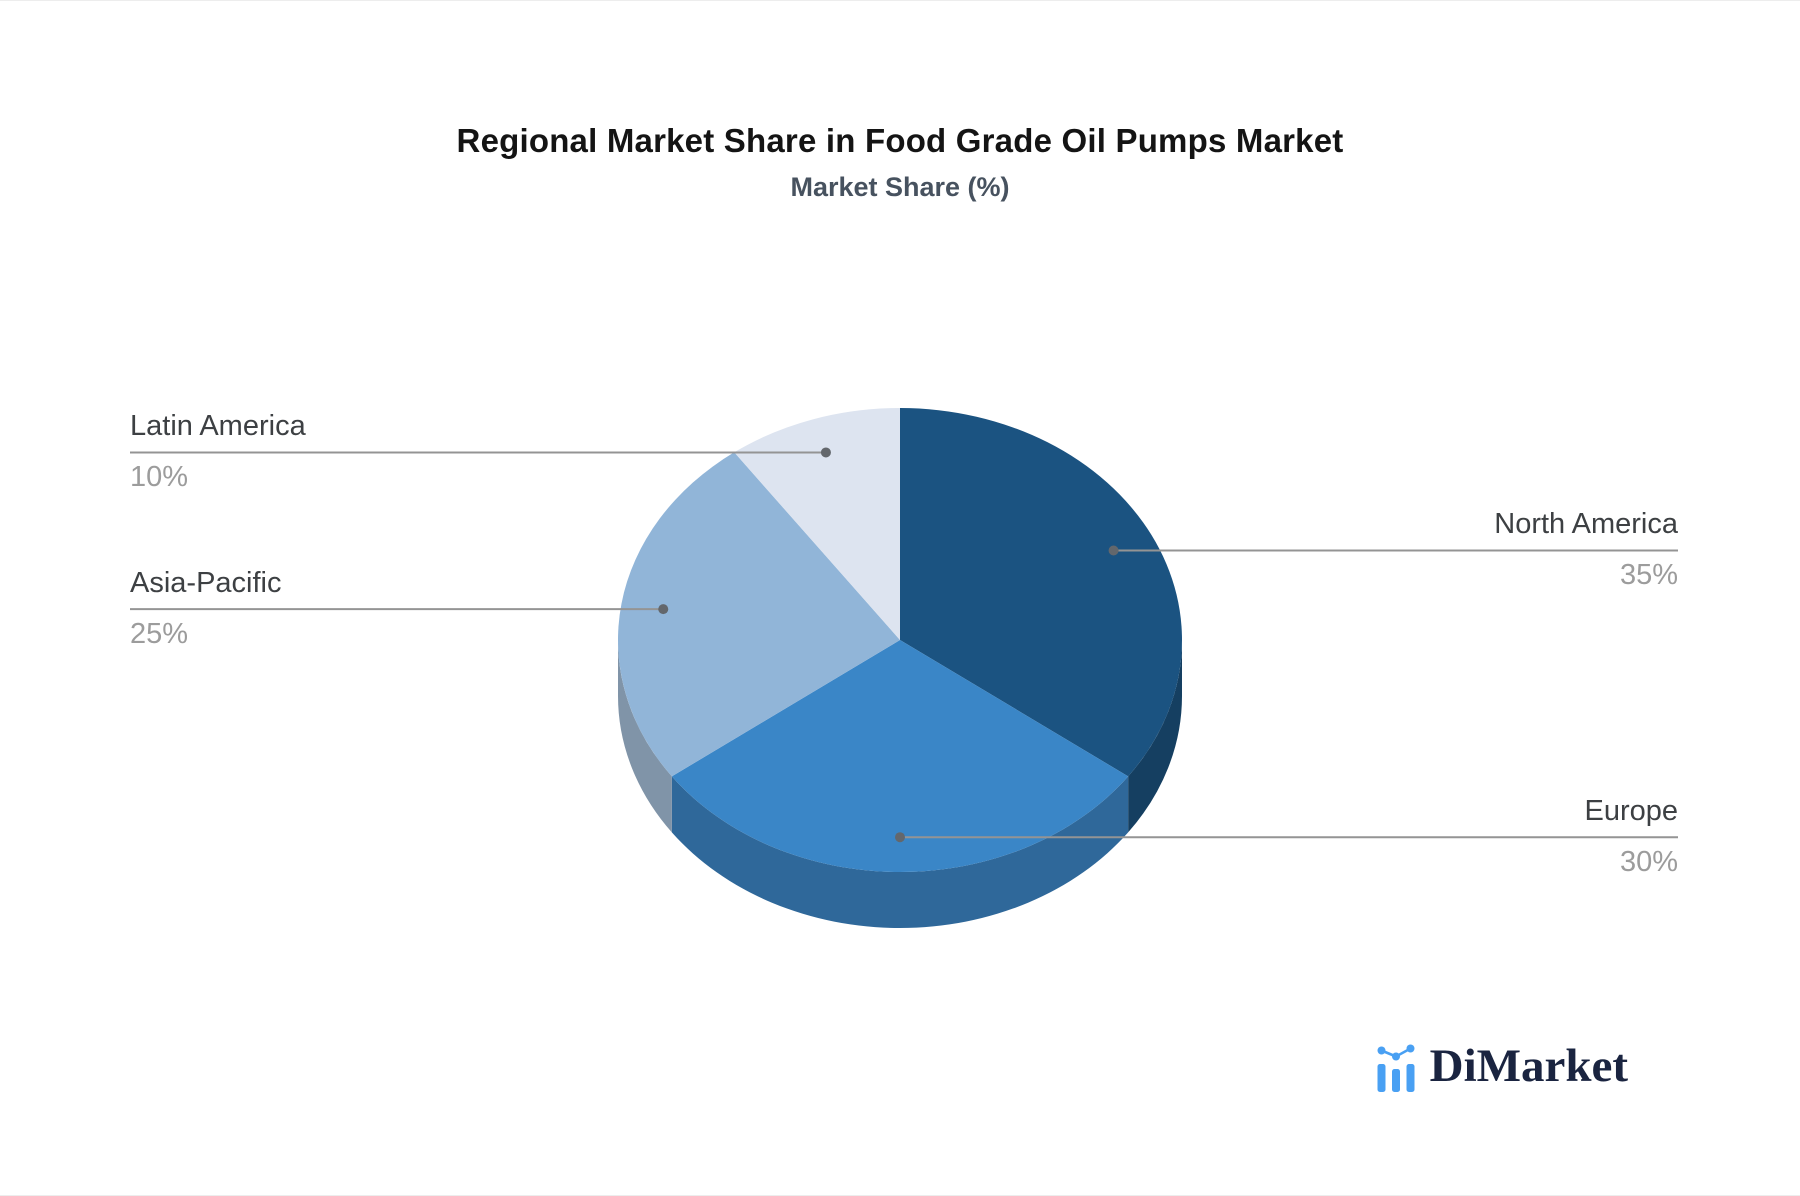 The image size is (1800, 1196). What do you see at coordinates (900, 187) in the screenshot?
I see `chart-subtitle: Market Share (%)` at bounding box center [900, 187].